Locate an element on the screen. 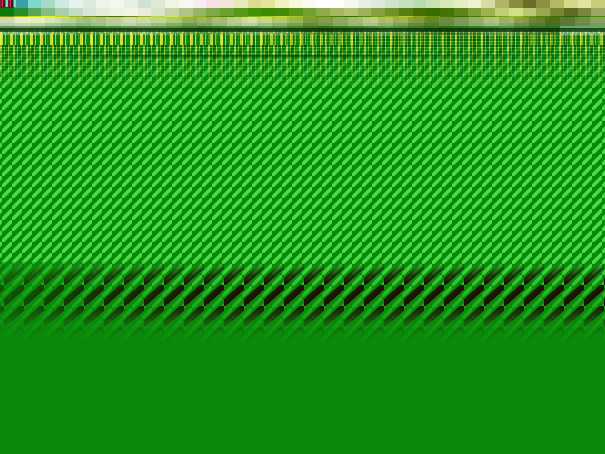 This screenshot has height=454, width=605. corrupt-macroblock-r2-c32 is located at coordinates (433, 11).